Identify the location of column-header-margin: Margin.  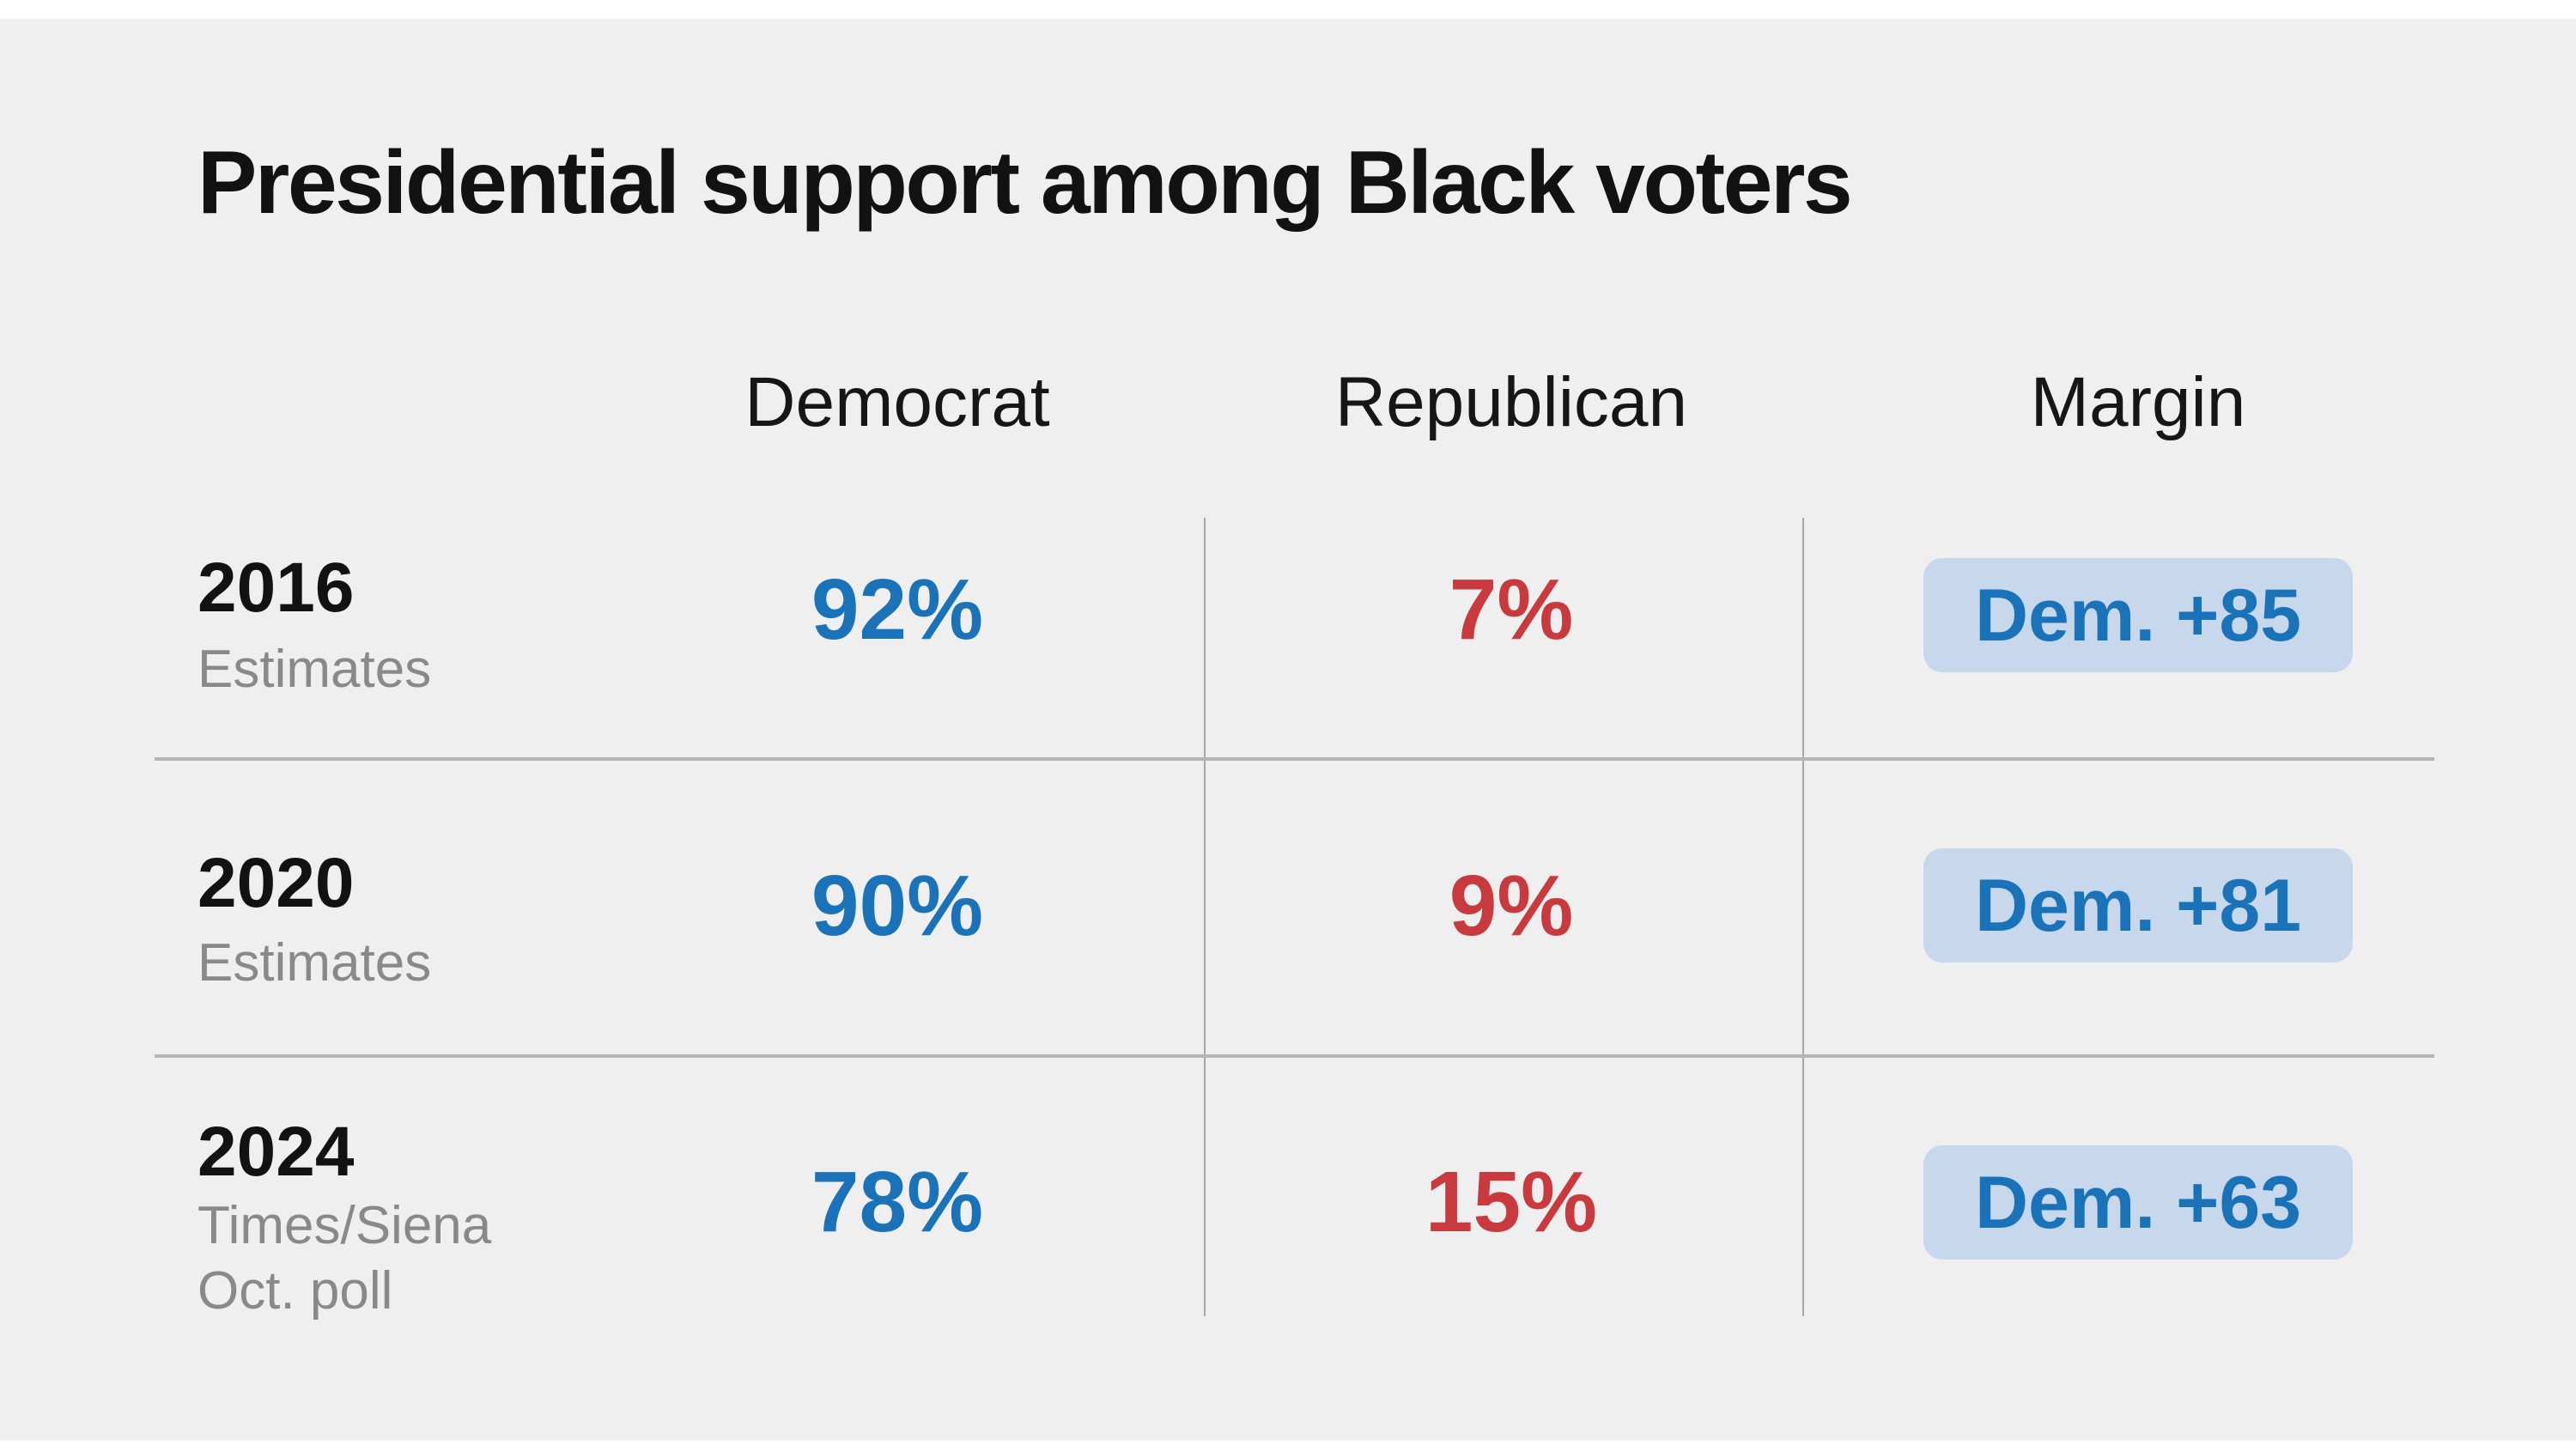
(2138, 402).